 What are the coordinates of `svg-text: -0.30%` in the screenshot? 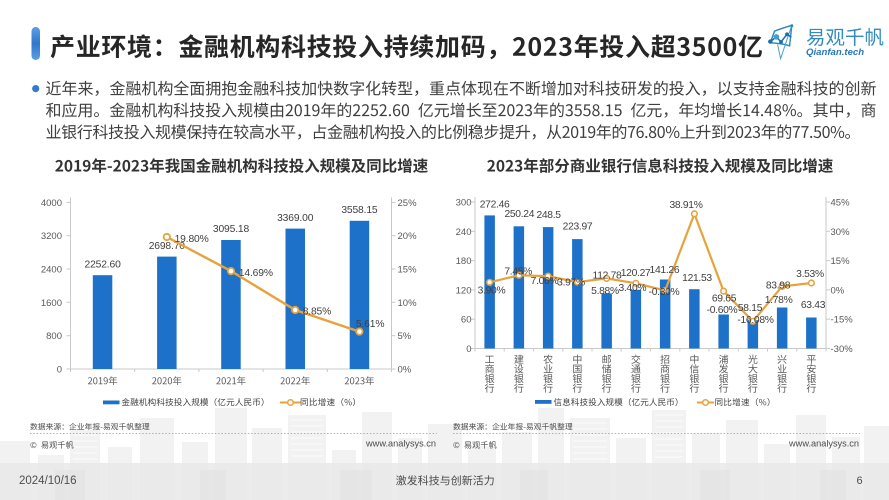 It's located at (664, 292).